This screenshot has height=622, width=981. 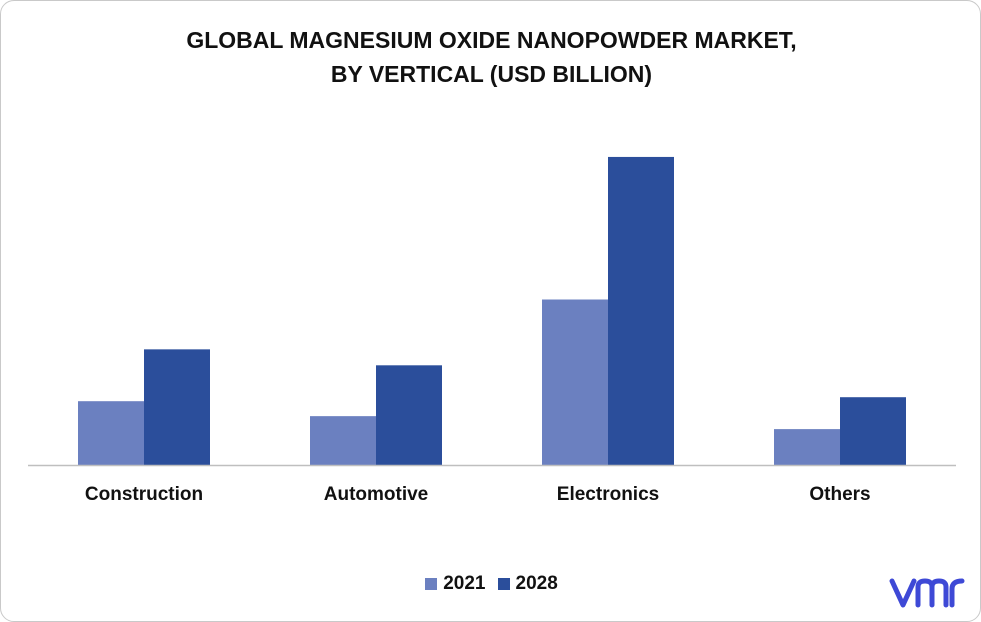 What do you see at coordinates (409, 415) in the screenshot?
I see `bar-automotive-2028` at bounding box center [409, 415].